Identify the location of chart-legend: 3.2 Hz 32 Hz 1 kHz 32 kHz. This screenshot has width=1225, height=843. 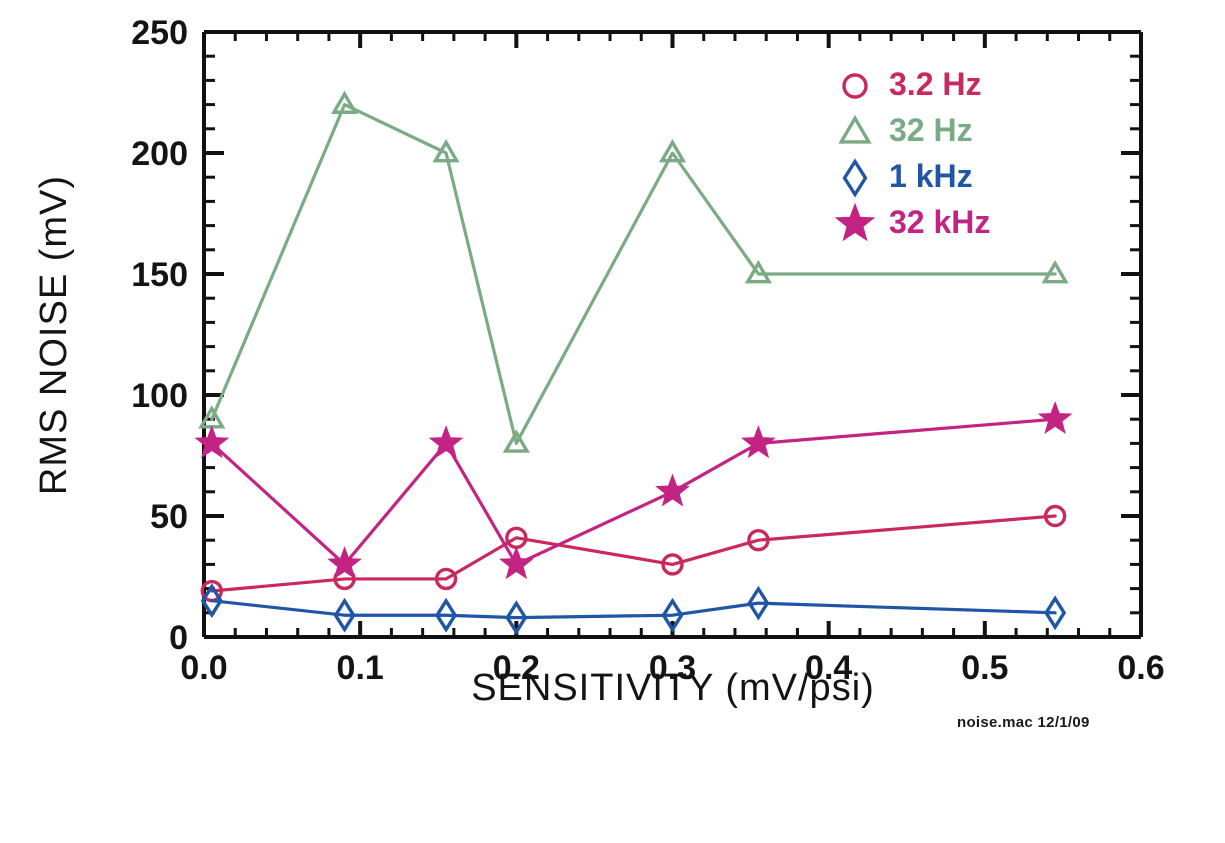
(912, 154).